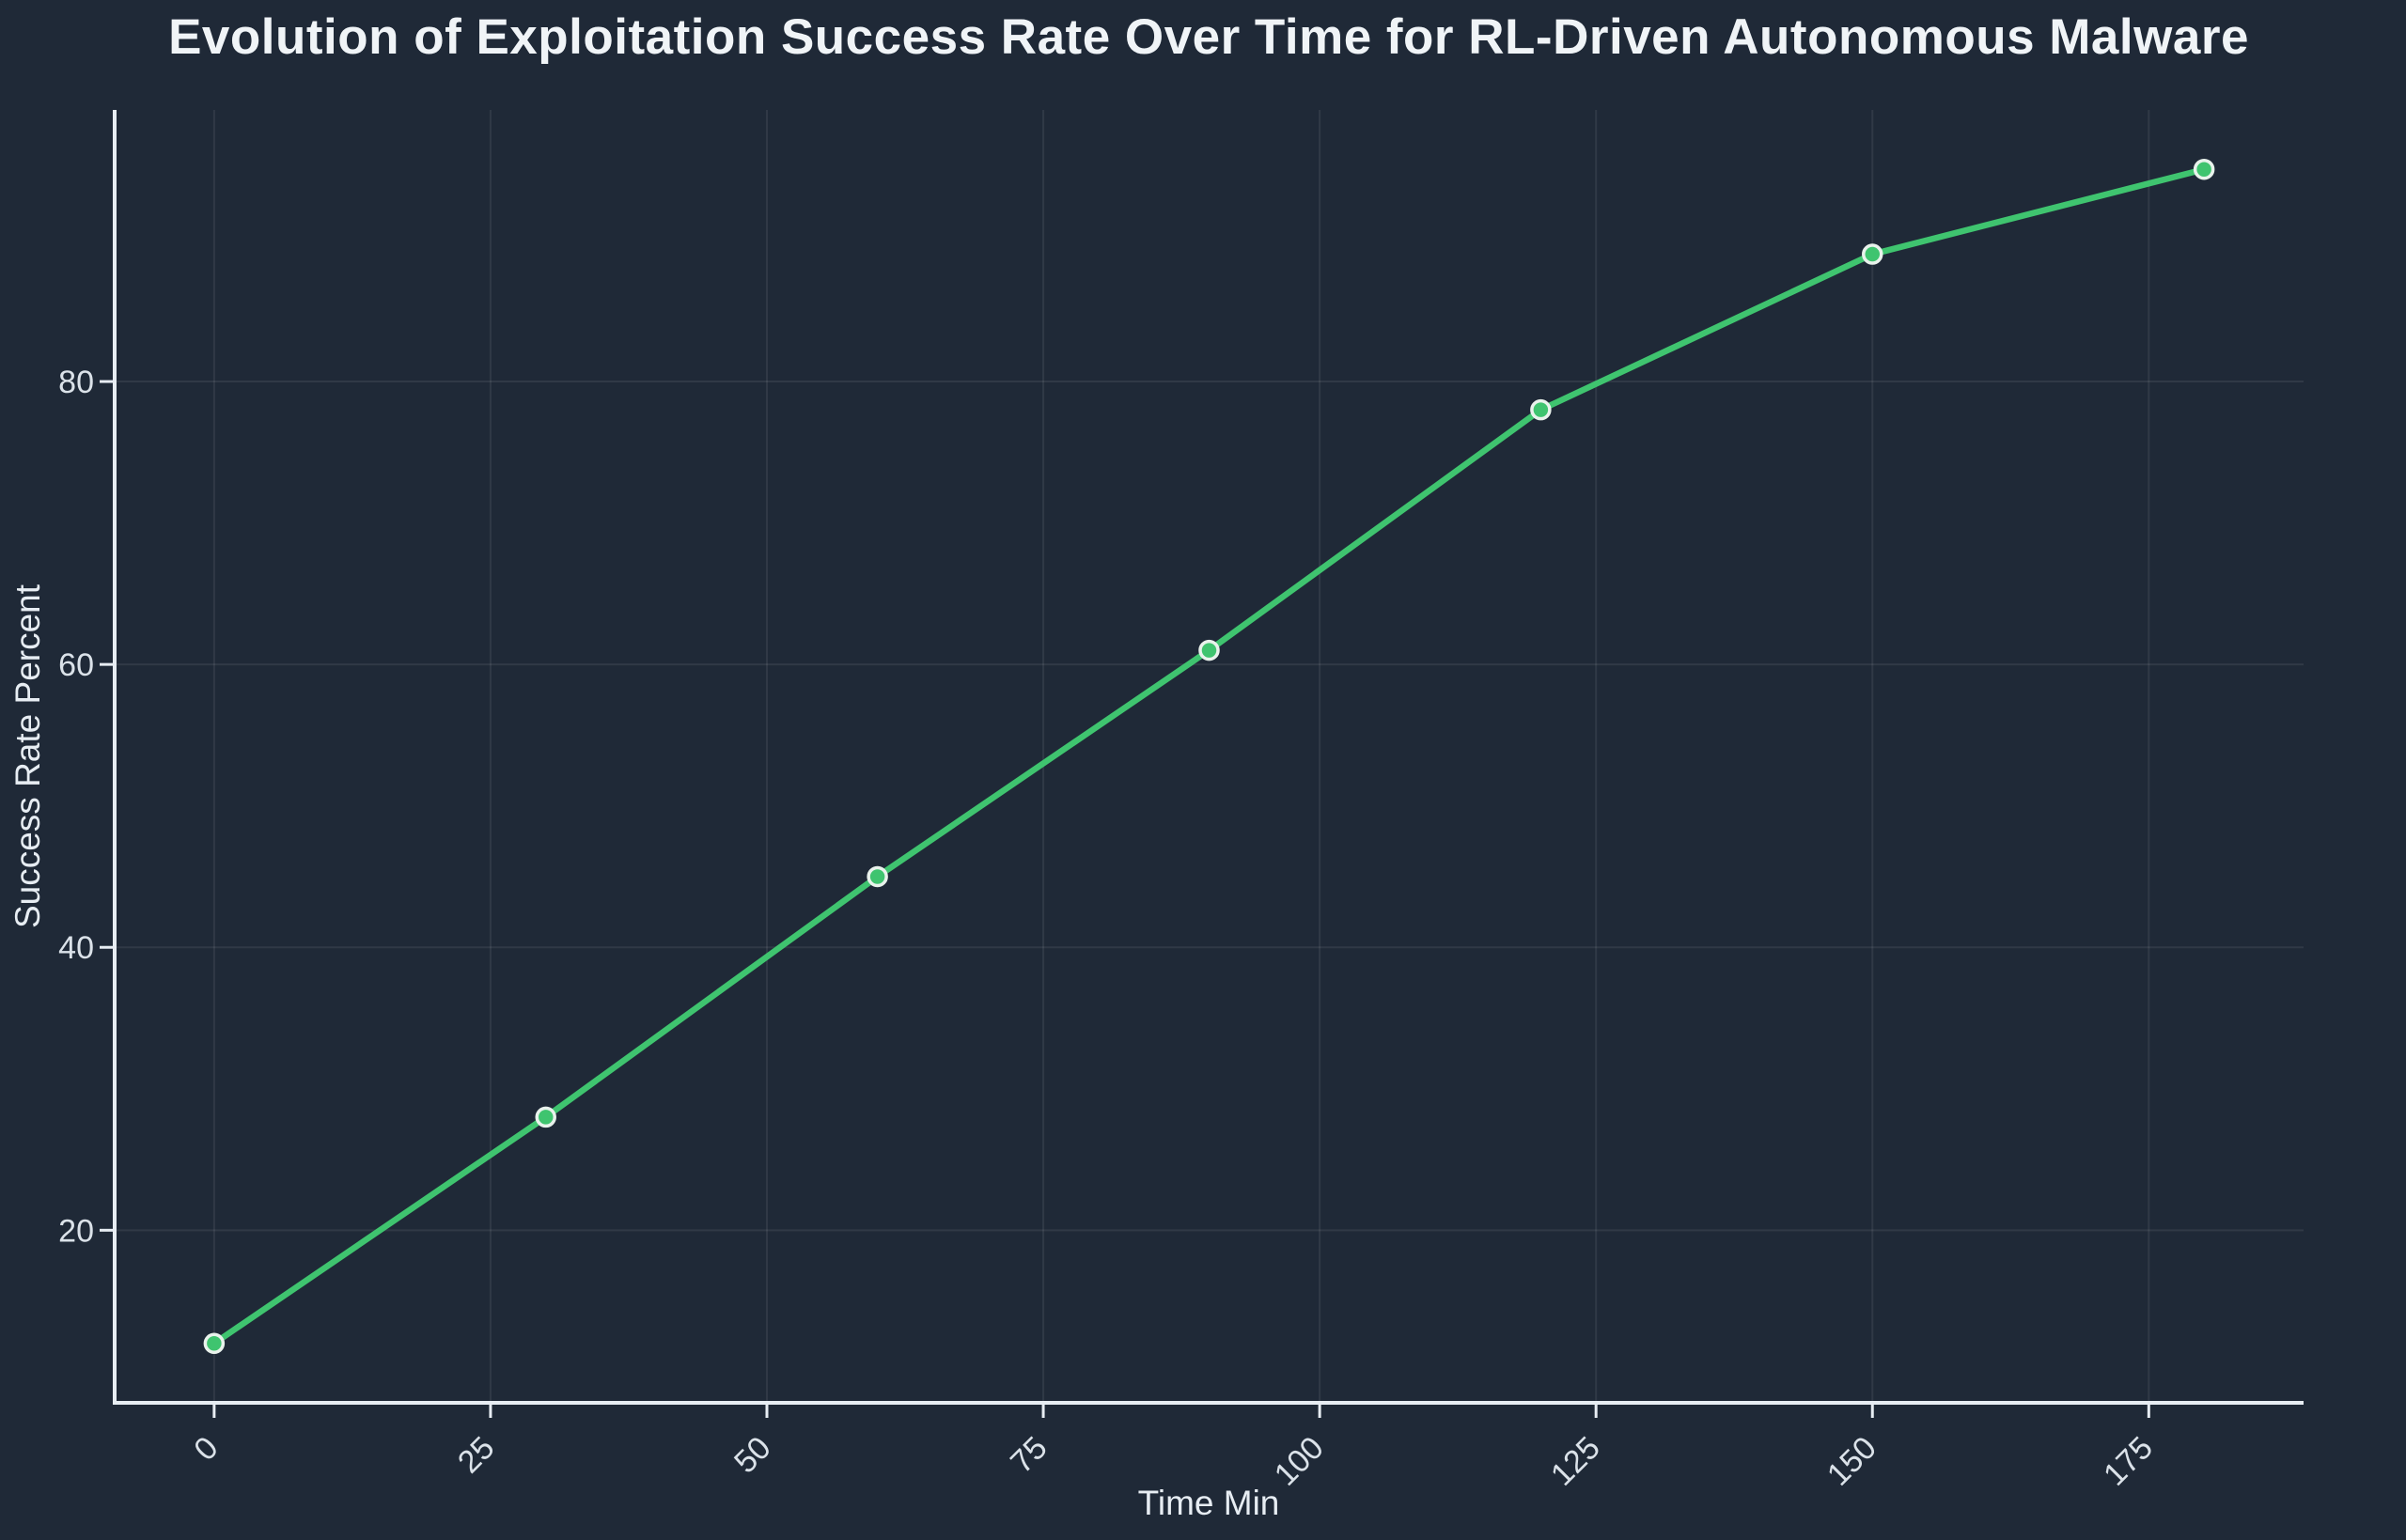  Describe the element at coordinates (76, 948) in the screenshot. I see `y-tick-label: 40` at that location.